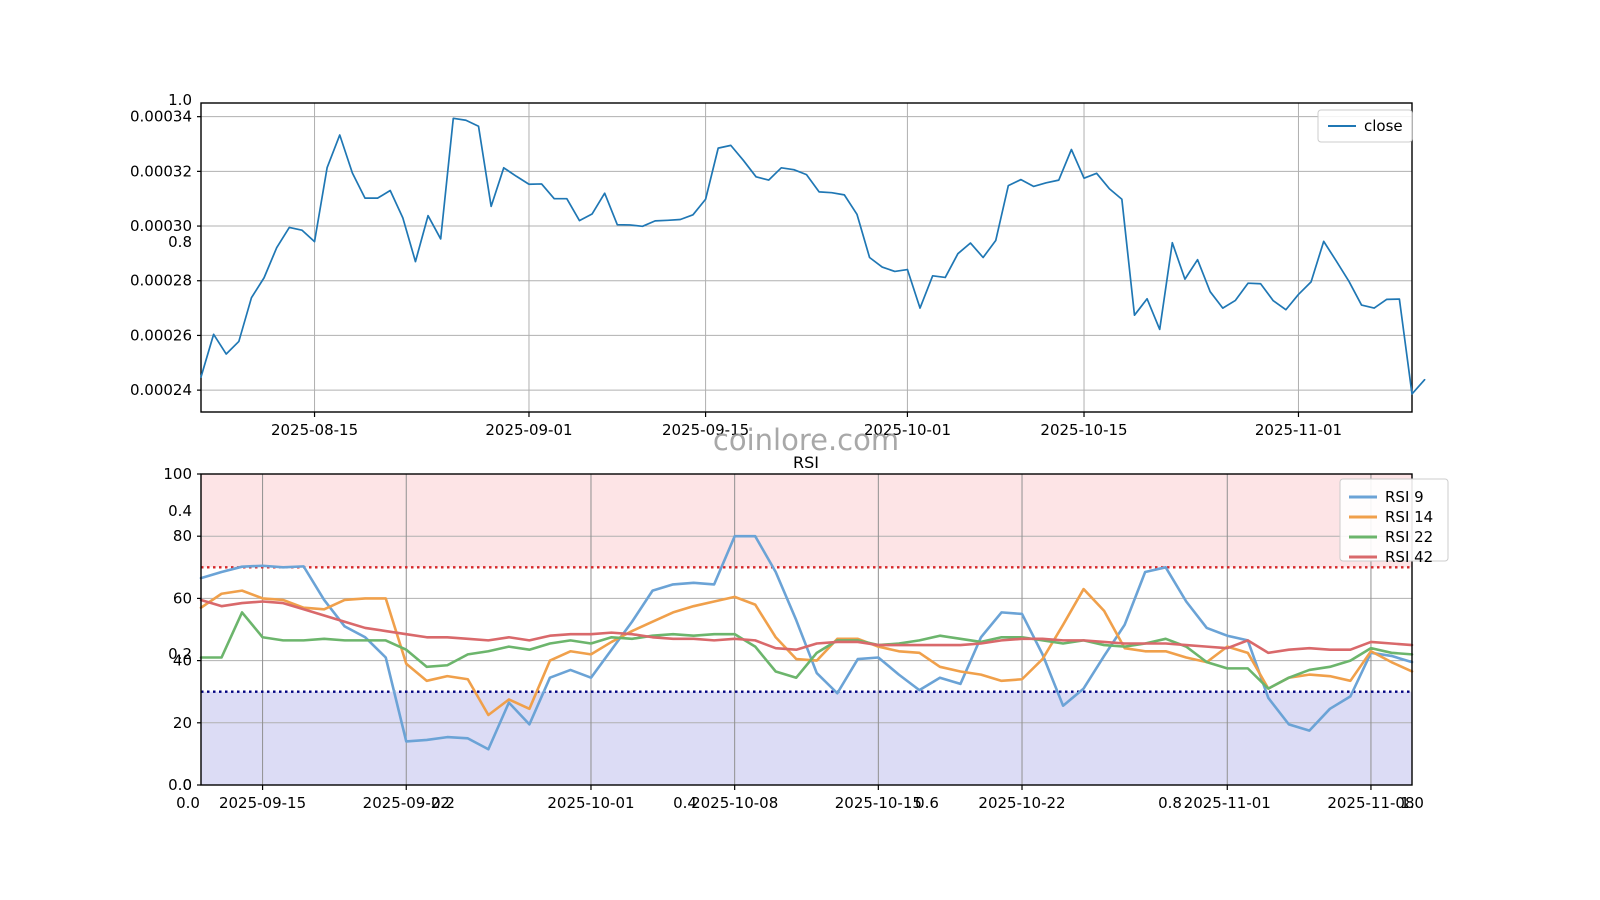 The image size is (1600, 900). Describe the element at coordinates (406, 803) in the screenshot. I see `rsi-x-tick-label: 2025-09-22` at that location.